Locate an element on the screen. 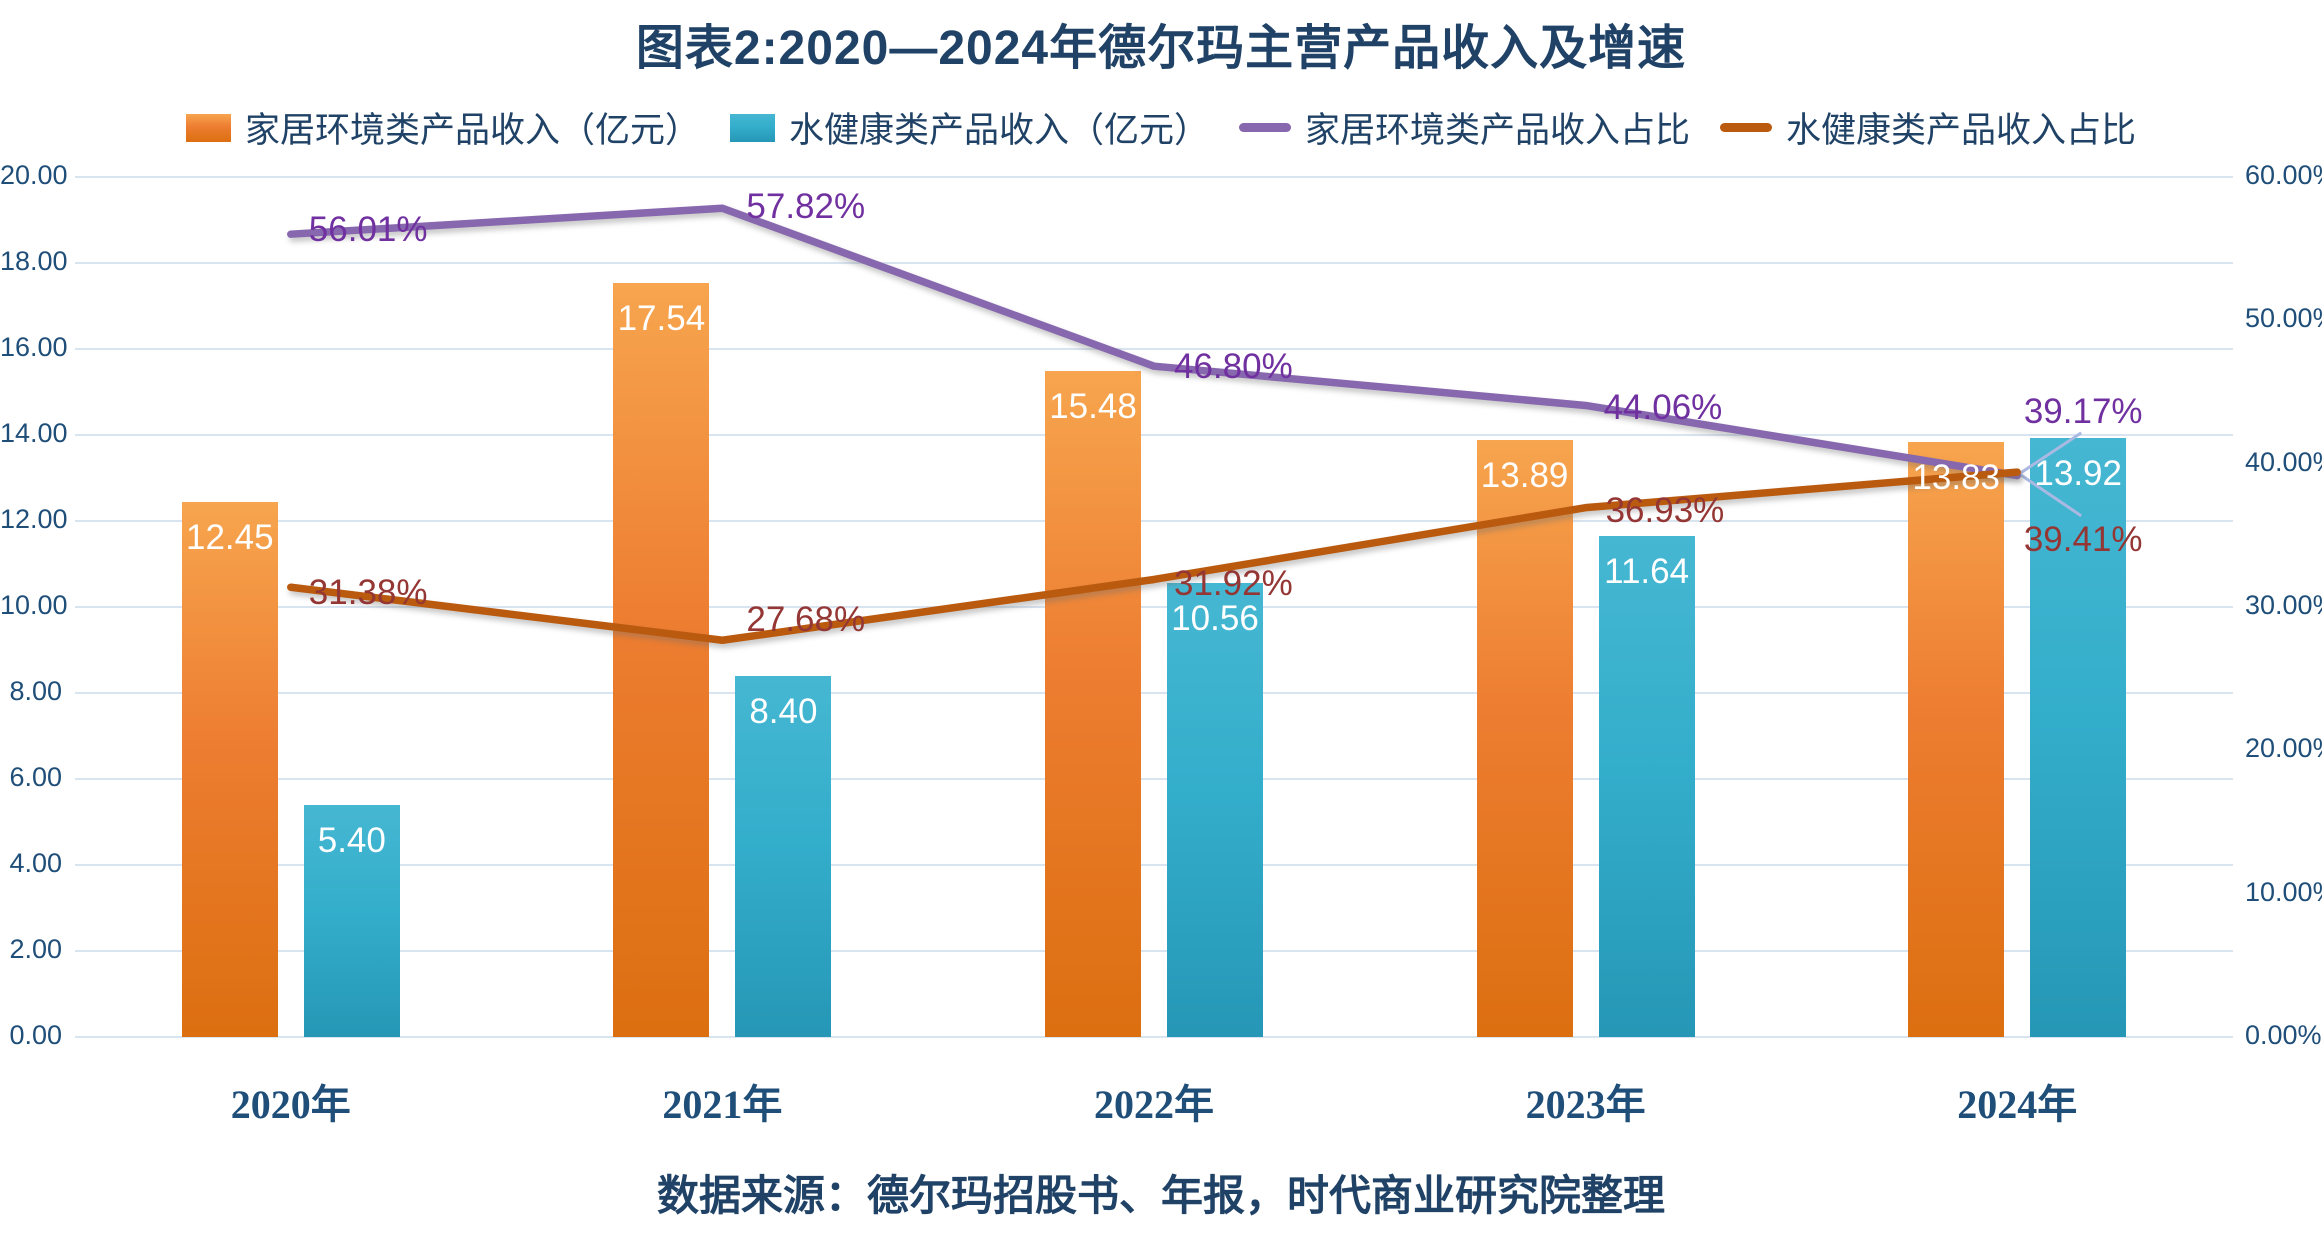 This screenshot has width=2322, height=1241. right-axis-tick-label: 30.00% is located at coordinates (2283, 605).